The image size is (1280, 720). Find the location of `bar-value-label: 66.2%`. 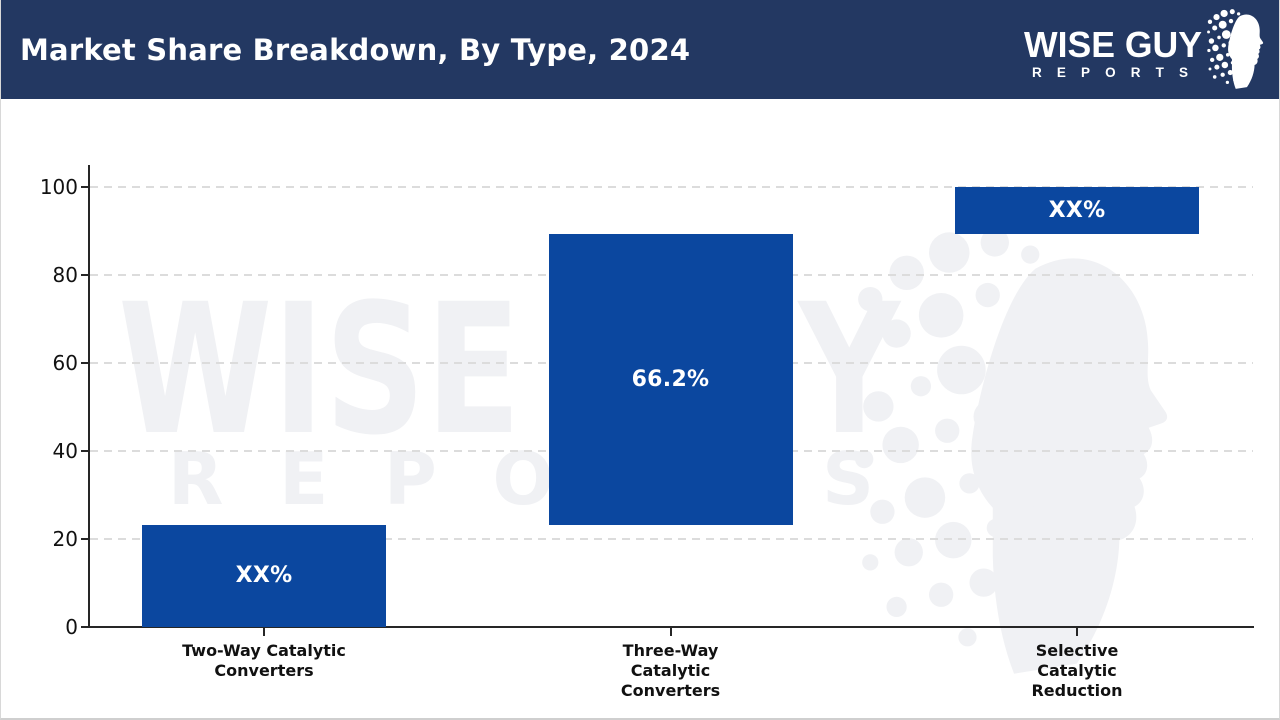

bar-value-label: 66.2% is located at coordinates (670, 379).